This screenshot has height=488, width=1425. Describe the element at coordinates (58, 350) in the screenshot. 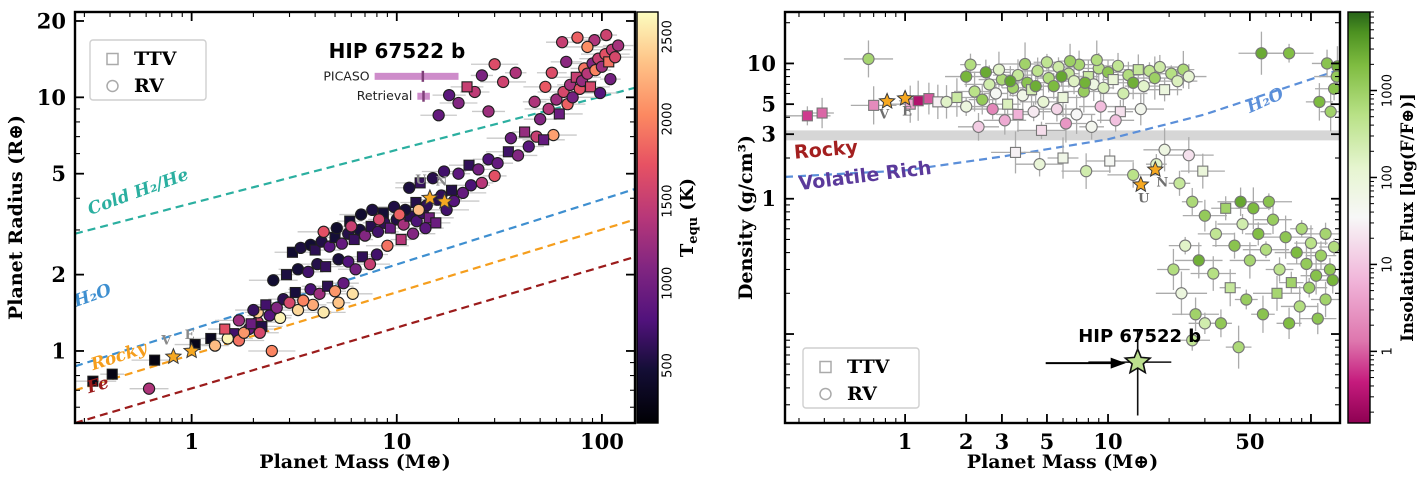

I see `y-tick-label: 1` at that location.